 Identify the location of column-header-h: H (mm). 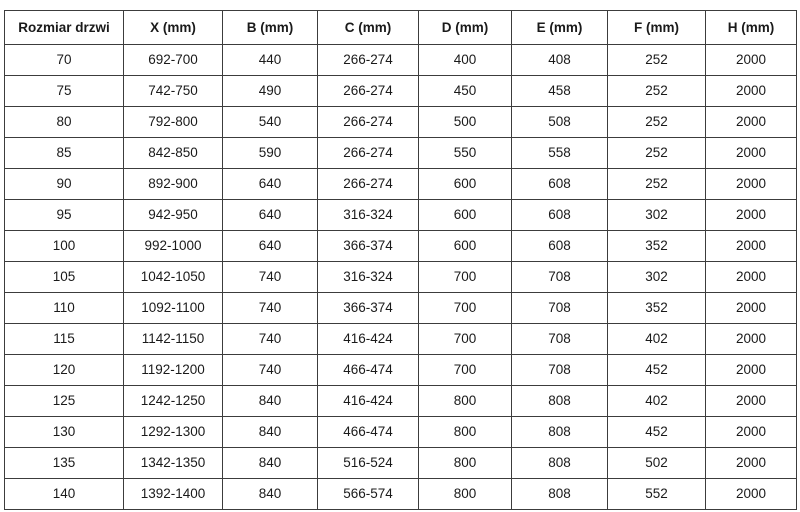
(751, 27).